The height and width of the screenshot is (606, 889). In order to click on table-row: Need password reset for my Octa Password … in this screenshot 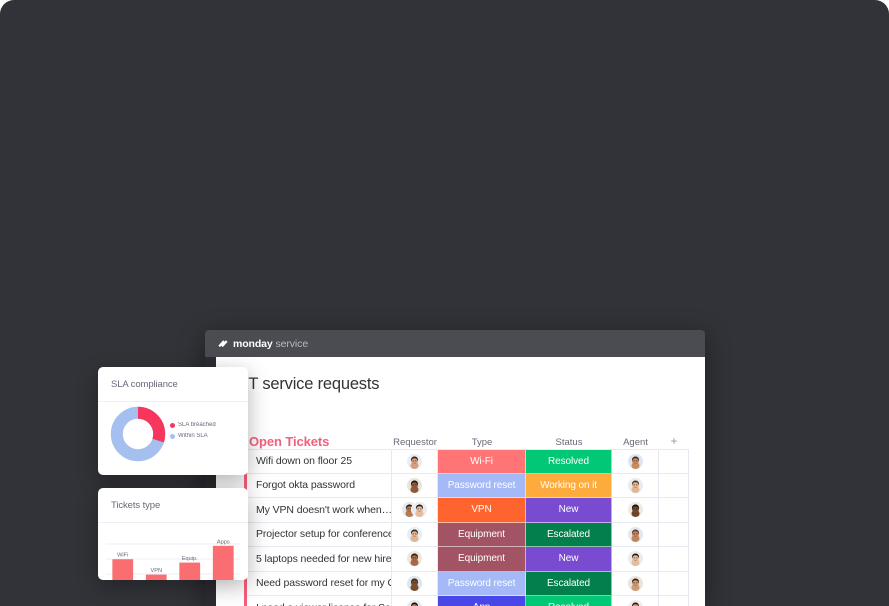, I will do `click(474, 583)`.